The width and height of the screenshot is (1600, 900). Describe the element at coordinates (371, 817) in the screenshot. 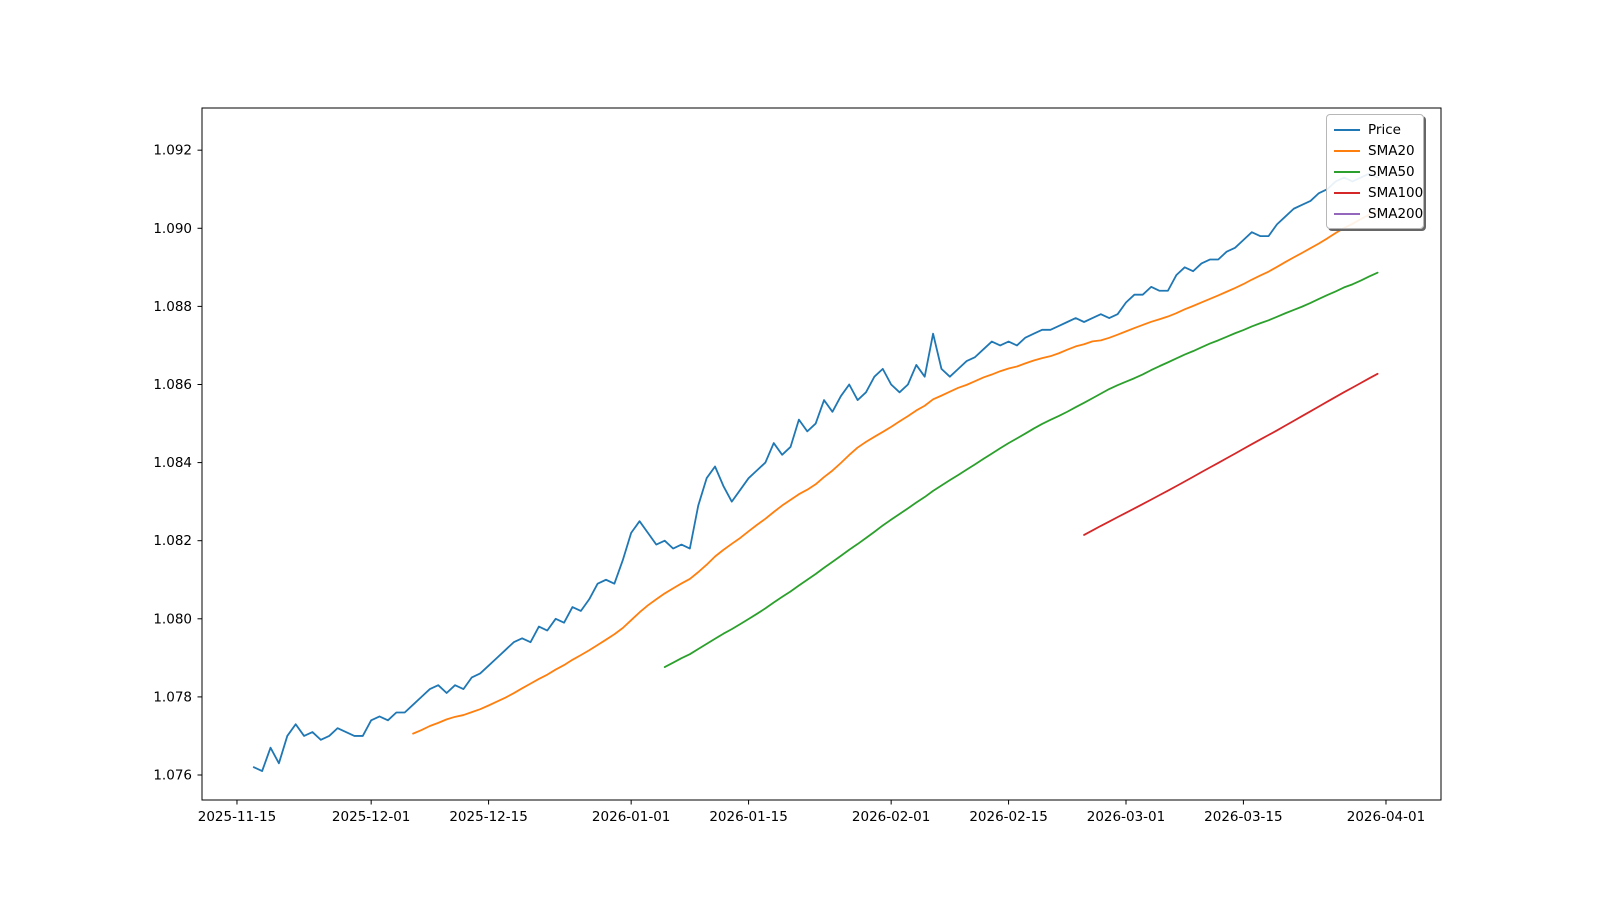

I see `x-axis-tick-label: 2025-12-01` at that location.